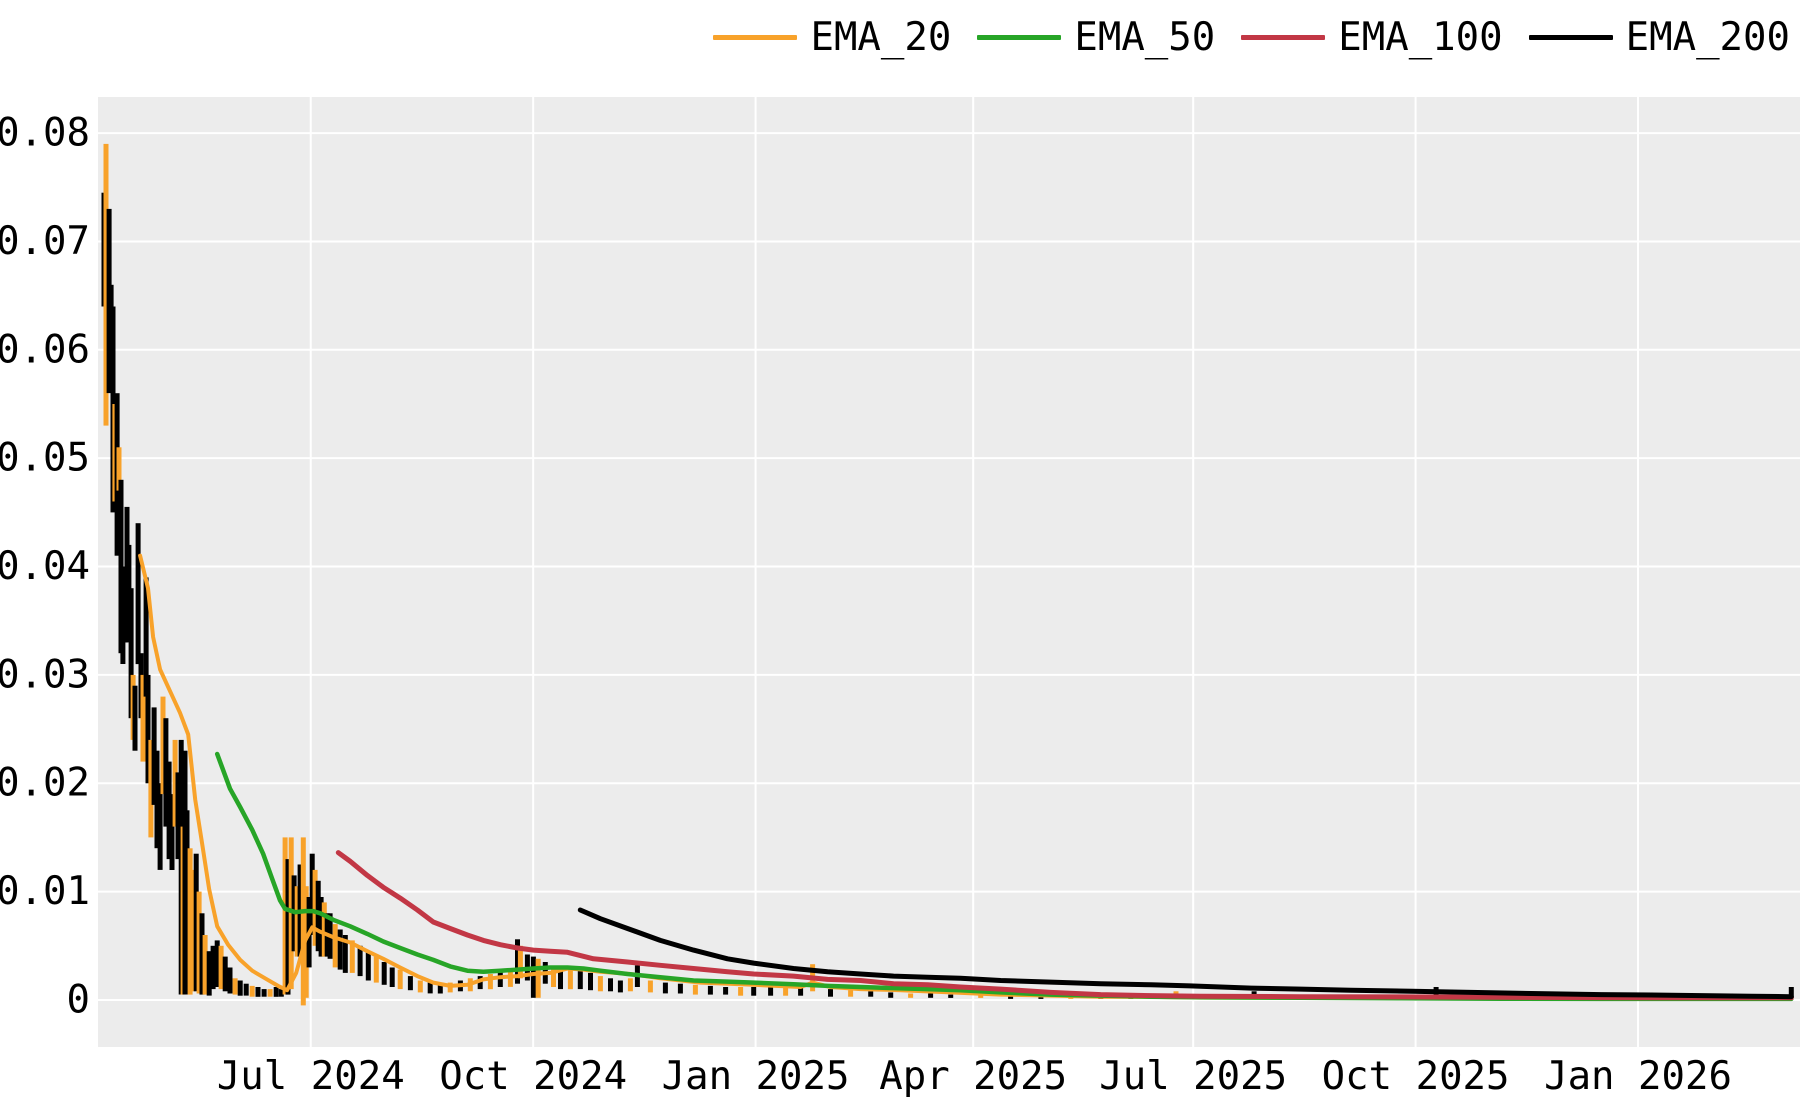 The height and width of the screenshot is (1100, 1800). I want to click on legend-item-ema-50: EMA_50, so click(1096, 37).